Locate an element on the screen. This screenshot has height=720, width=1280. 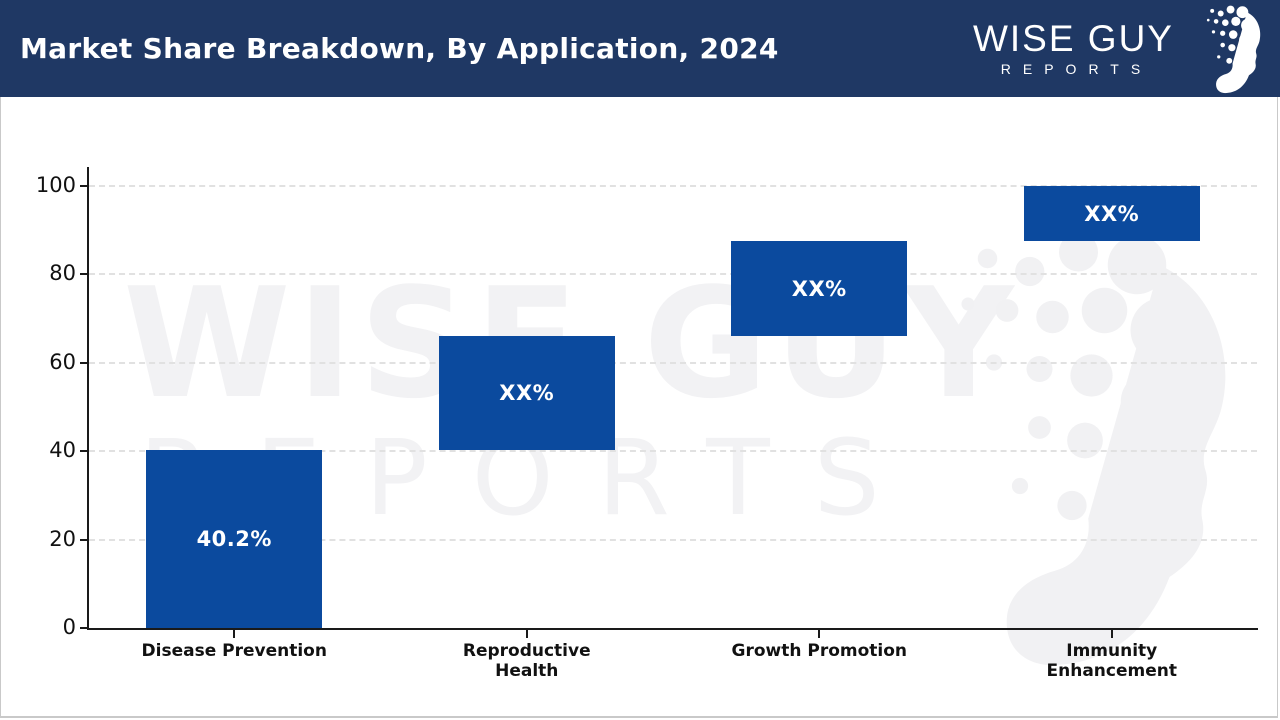
logo-wordmark: WISE GUY is located at coordinates (1073, 39).